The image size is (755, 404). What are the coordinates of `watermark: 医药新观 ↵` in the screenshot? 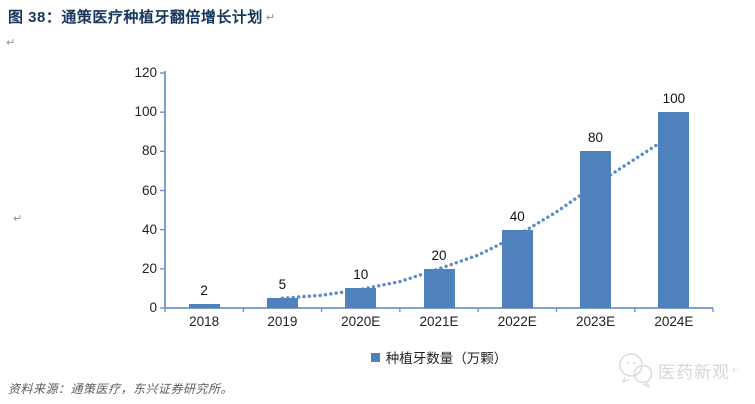 It's located at (678, 370).